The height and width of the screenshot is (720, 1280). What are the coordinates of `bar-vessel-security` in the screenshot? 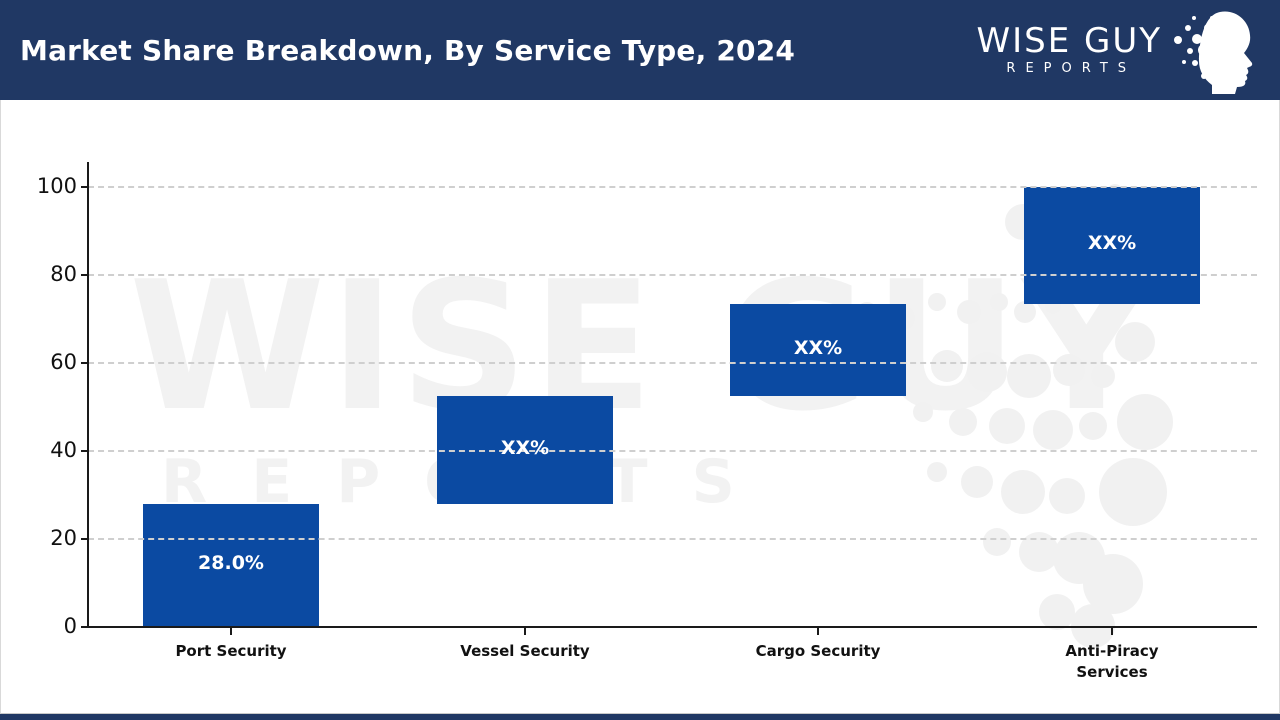 It's located at (525, 450).